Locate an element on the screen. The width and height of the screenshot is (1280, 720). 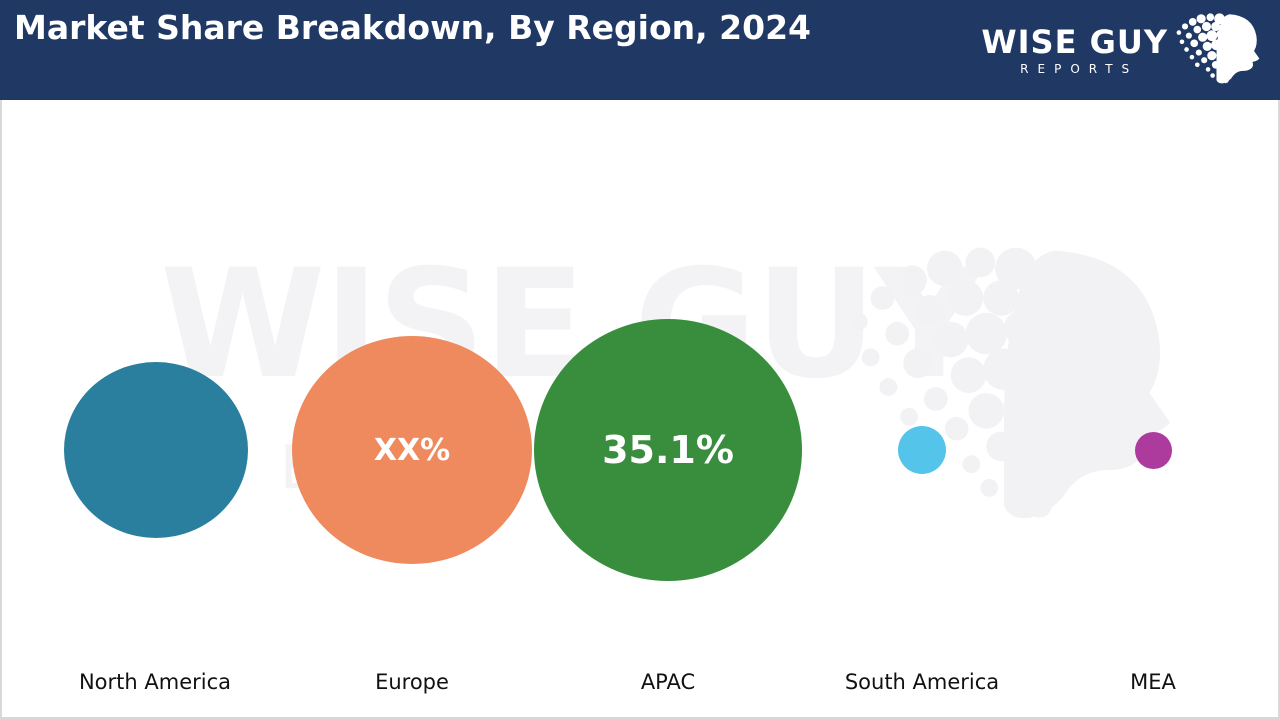
bubble-north-america is located at coordinates (156, 450).